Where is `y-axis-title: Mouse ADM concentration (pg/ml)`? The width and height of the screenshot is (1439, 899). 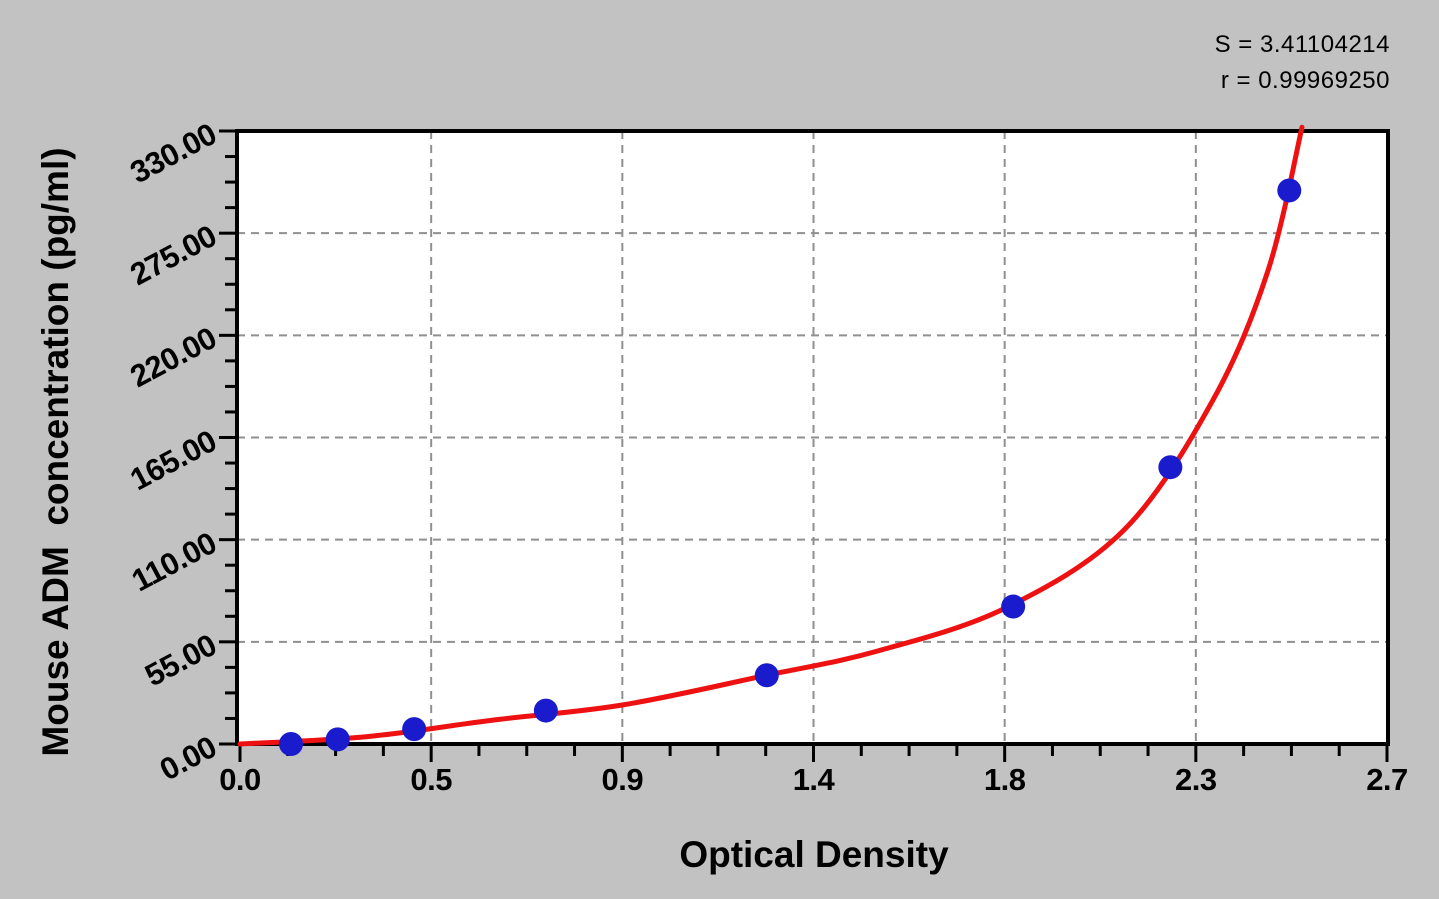
y-axis-title: Mouse ADM concentration (pg/ml) is located at coordinates (55, 452).